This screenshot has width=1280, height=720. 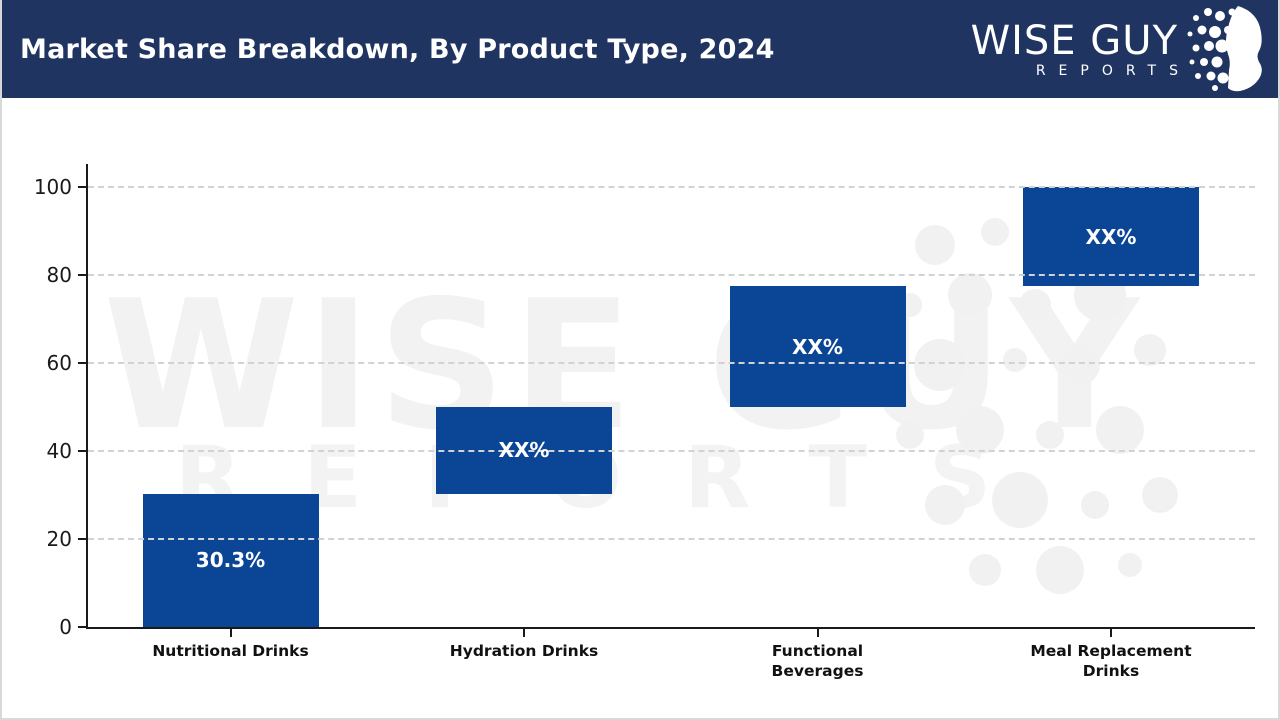 I want to click on logo-face-icon, so click(x=1224, y=49).